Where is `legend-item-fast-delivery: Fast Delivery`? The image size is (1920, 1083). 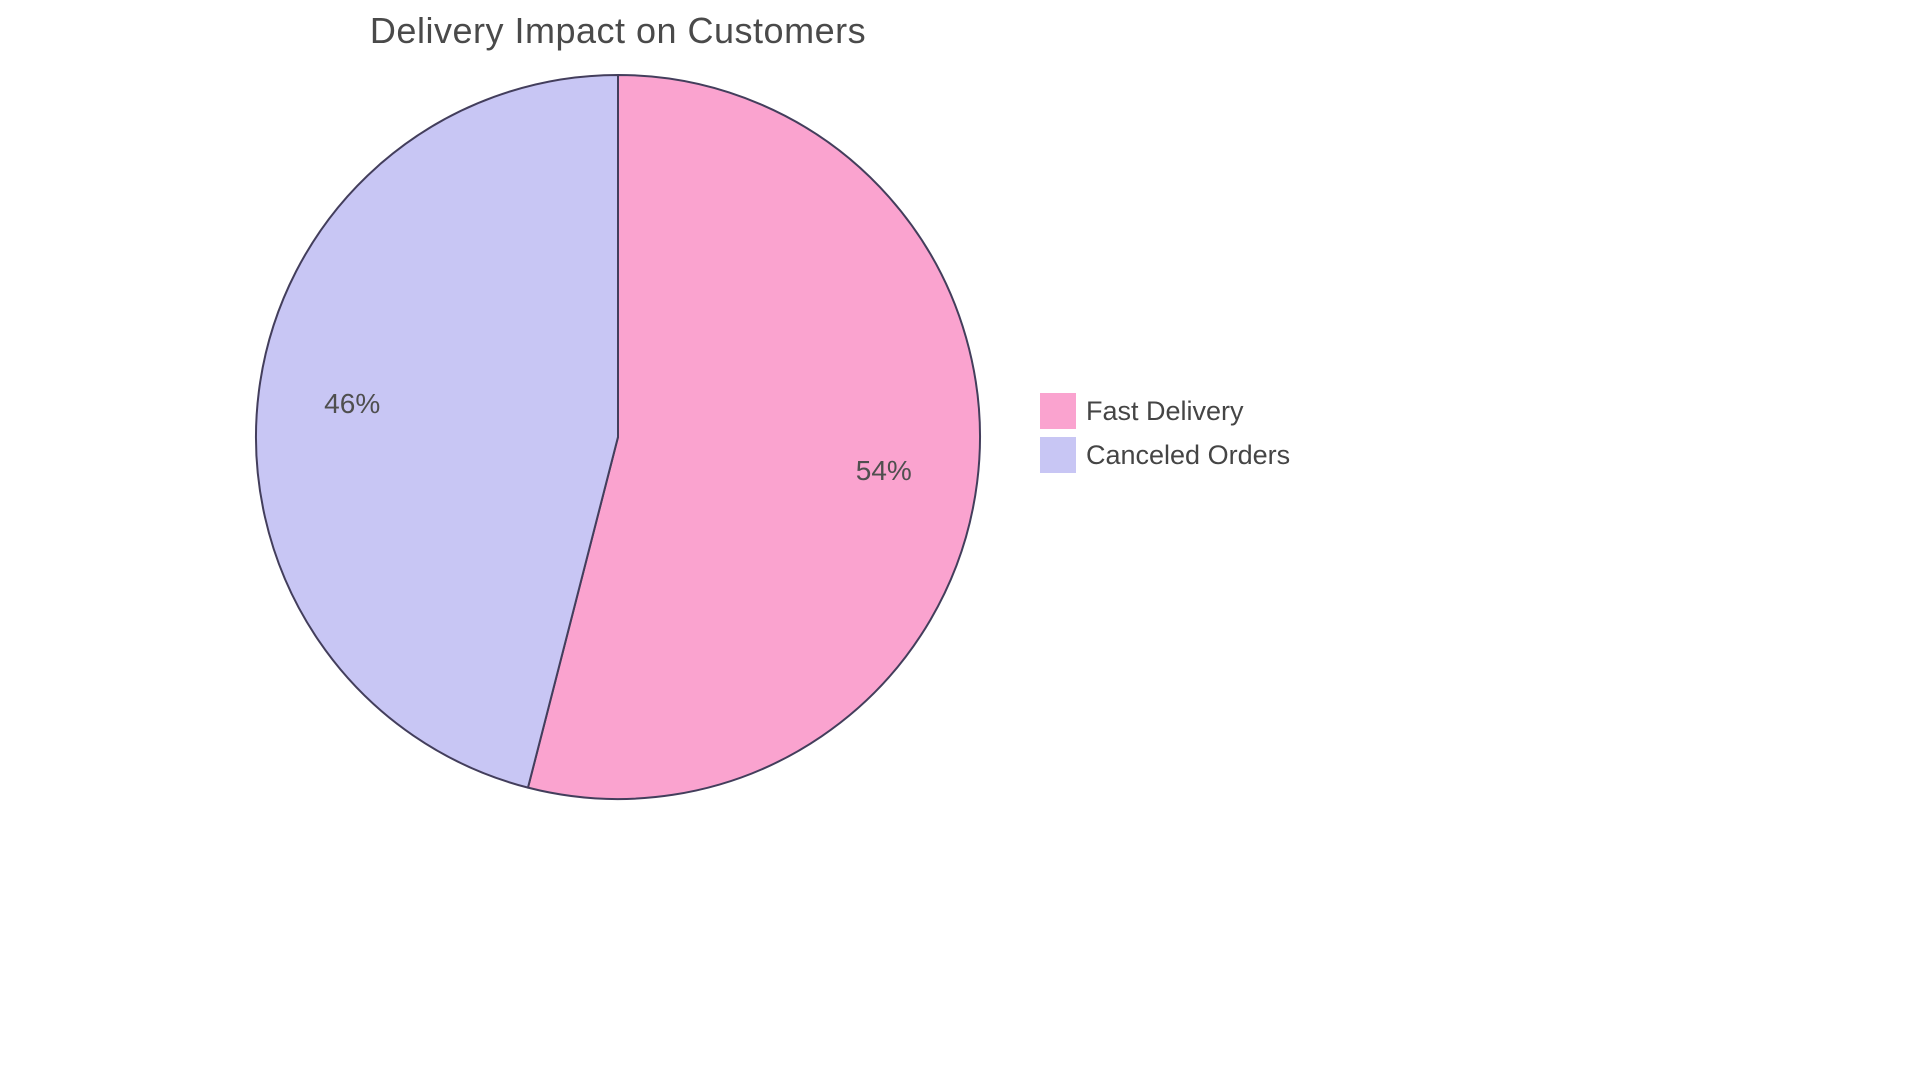
legend-item-fast-delivery: Fast Delivery is located at coordinates (1165, 411).